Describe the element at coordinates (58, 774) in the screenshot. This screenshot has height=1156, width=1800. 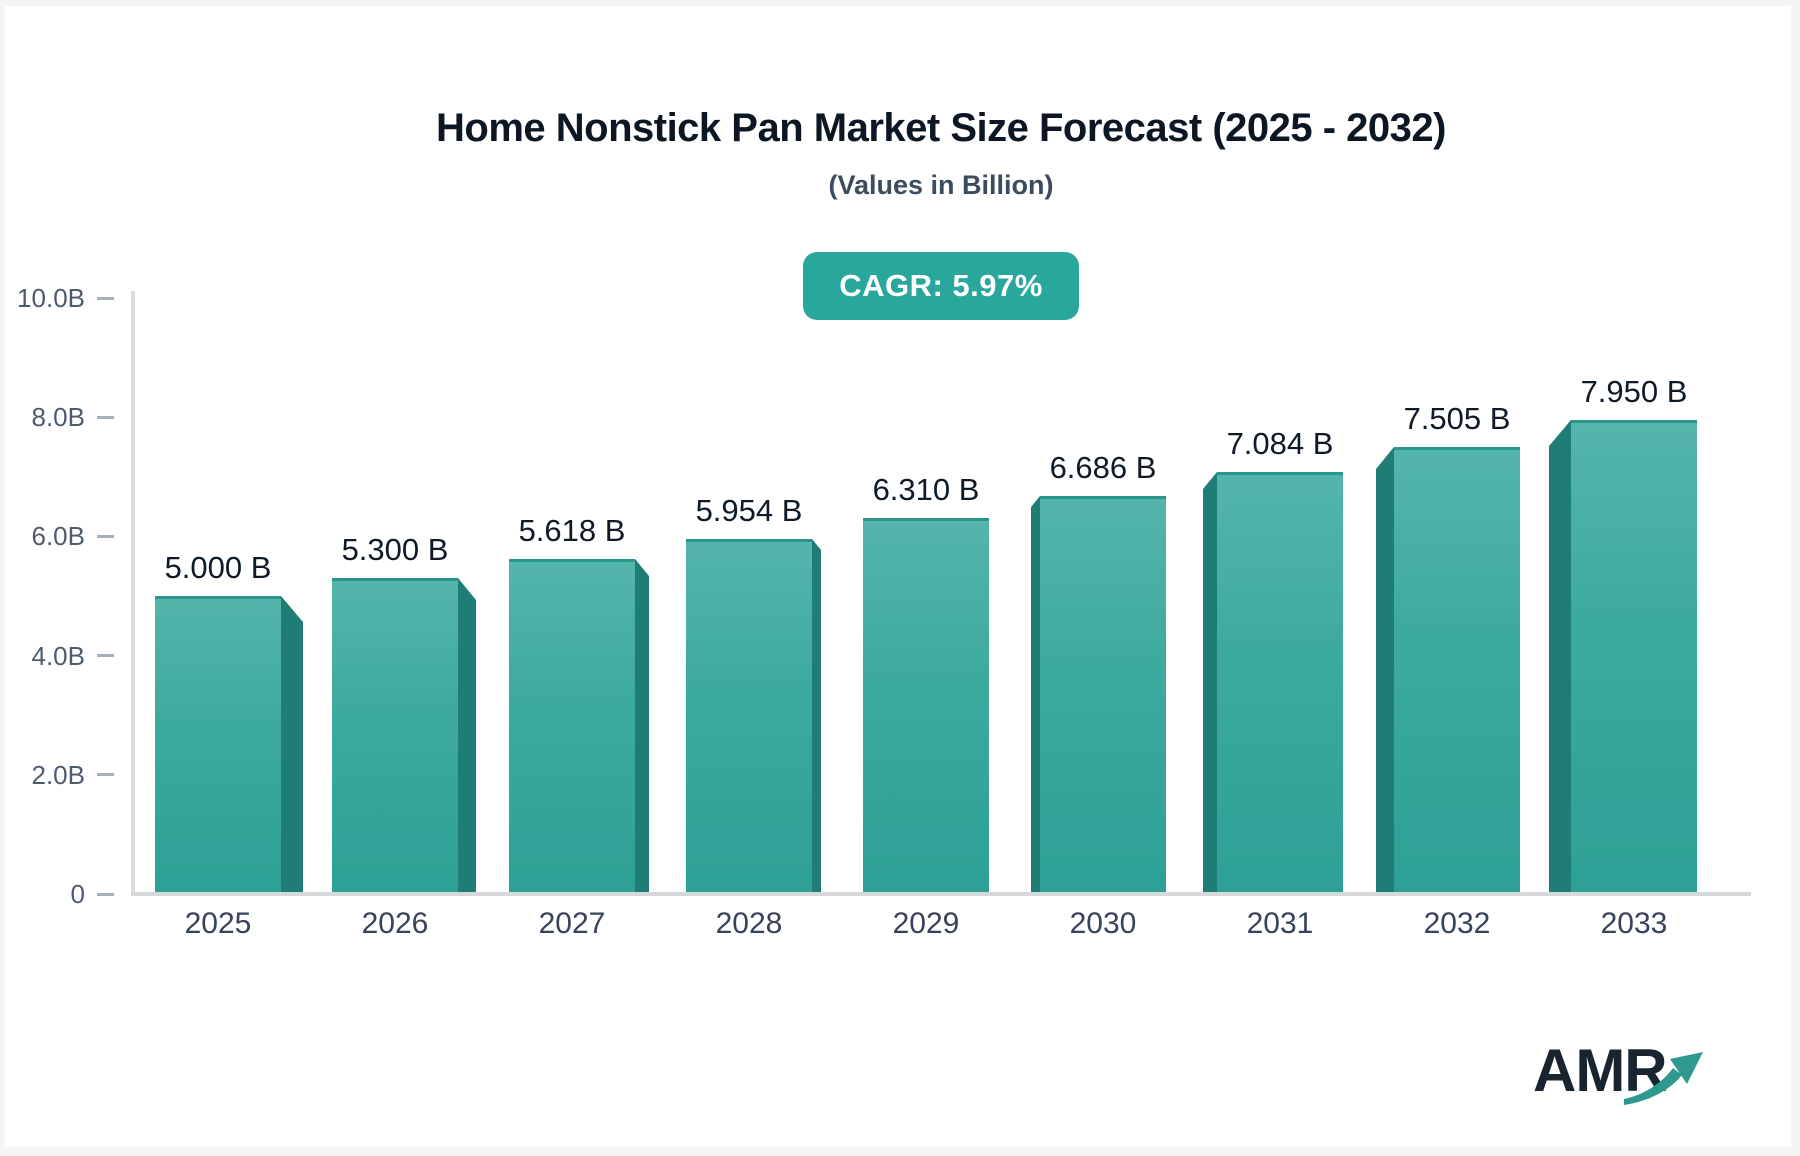
I see `y-tick-label: 2.0B` at that location.